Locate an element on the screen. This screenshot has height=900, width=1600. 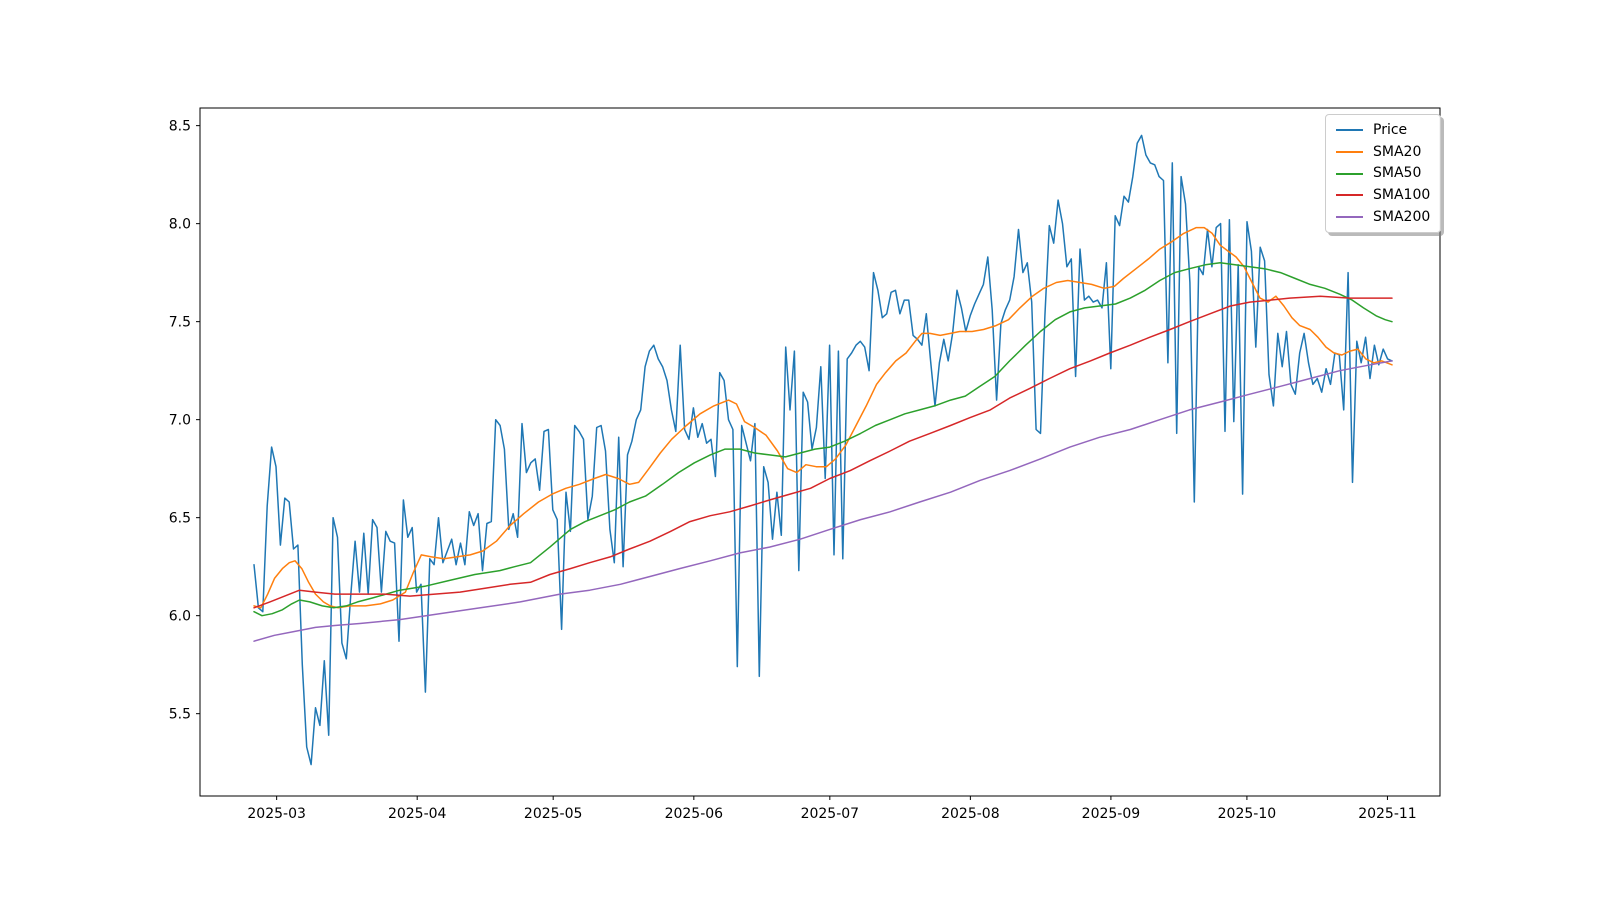
x-tick-label: 2025-10 is located at coordinates (1247, 814).